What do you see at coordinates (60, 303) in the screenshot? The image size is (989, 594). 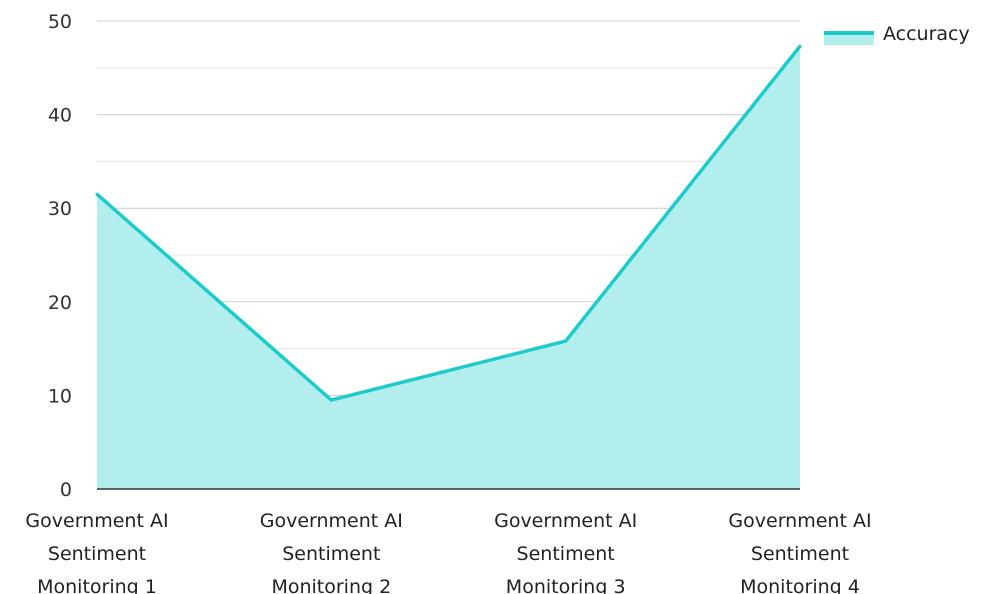 I see `y-tick-label: 20` at bounding box center [60, 303].